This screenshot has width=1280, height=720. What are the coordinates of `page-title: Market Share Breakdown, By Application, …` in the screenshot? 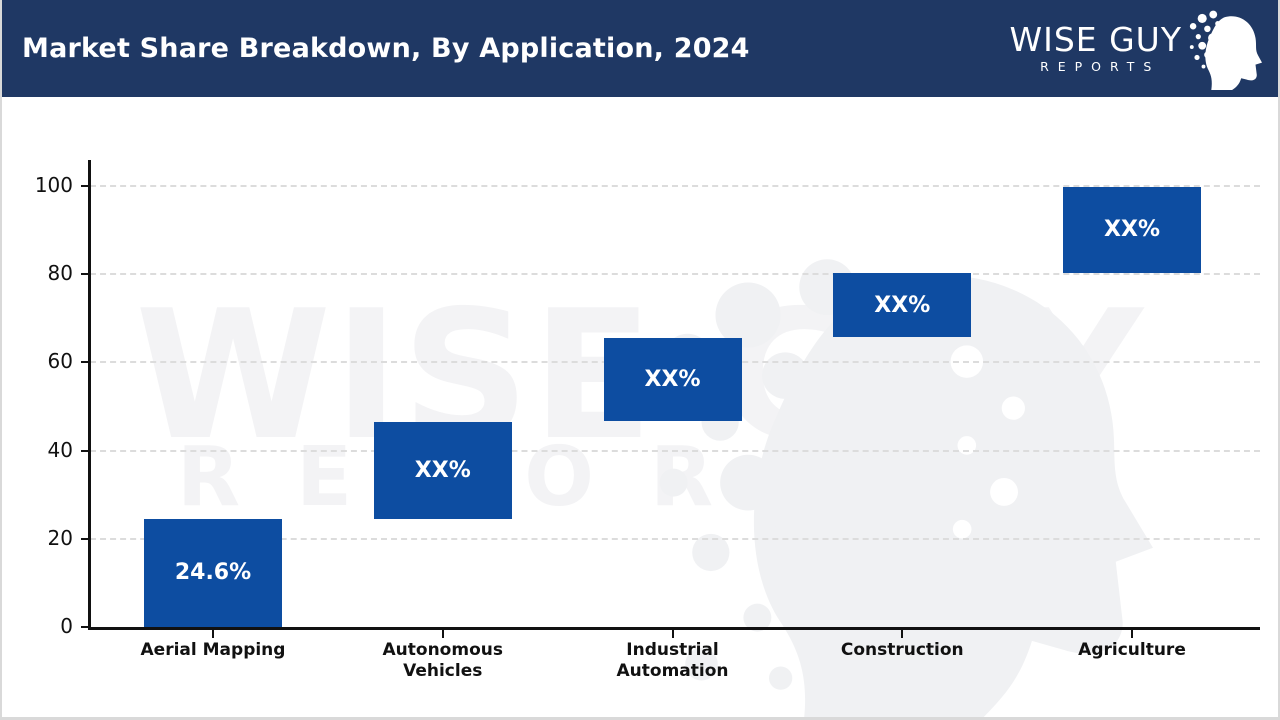 It's located at (386, 48).